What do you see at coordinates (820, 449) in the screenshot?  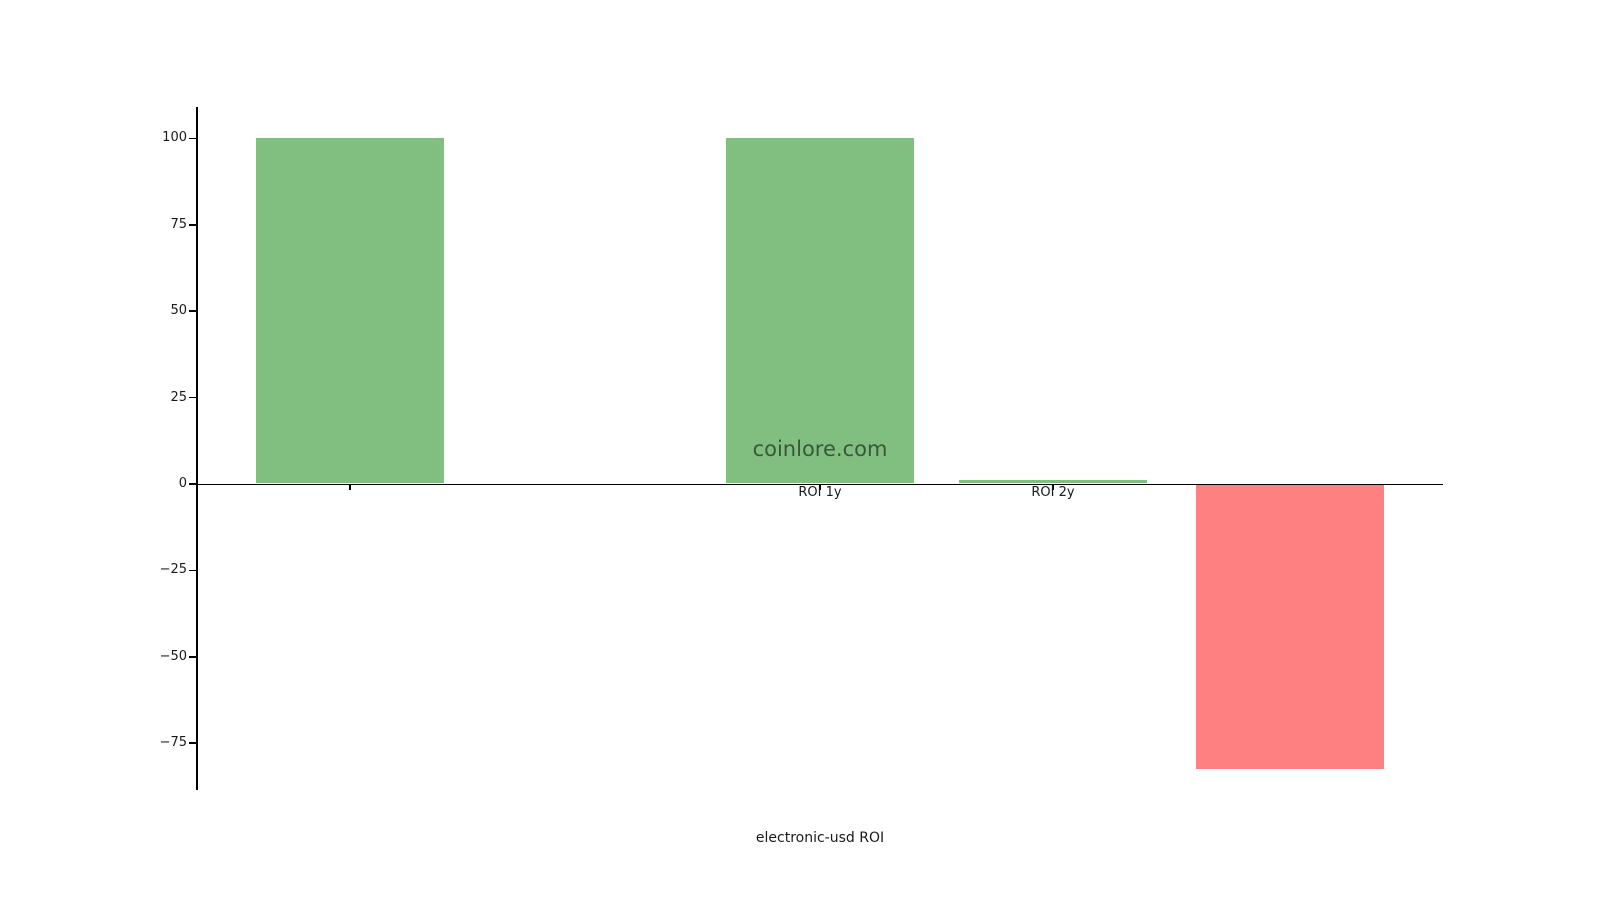 I see `watermark-text: coinlore.com` at bounding box center [820, 449].